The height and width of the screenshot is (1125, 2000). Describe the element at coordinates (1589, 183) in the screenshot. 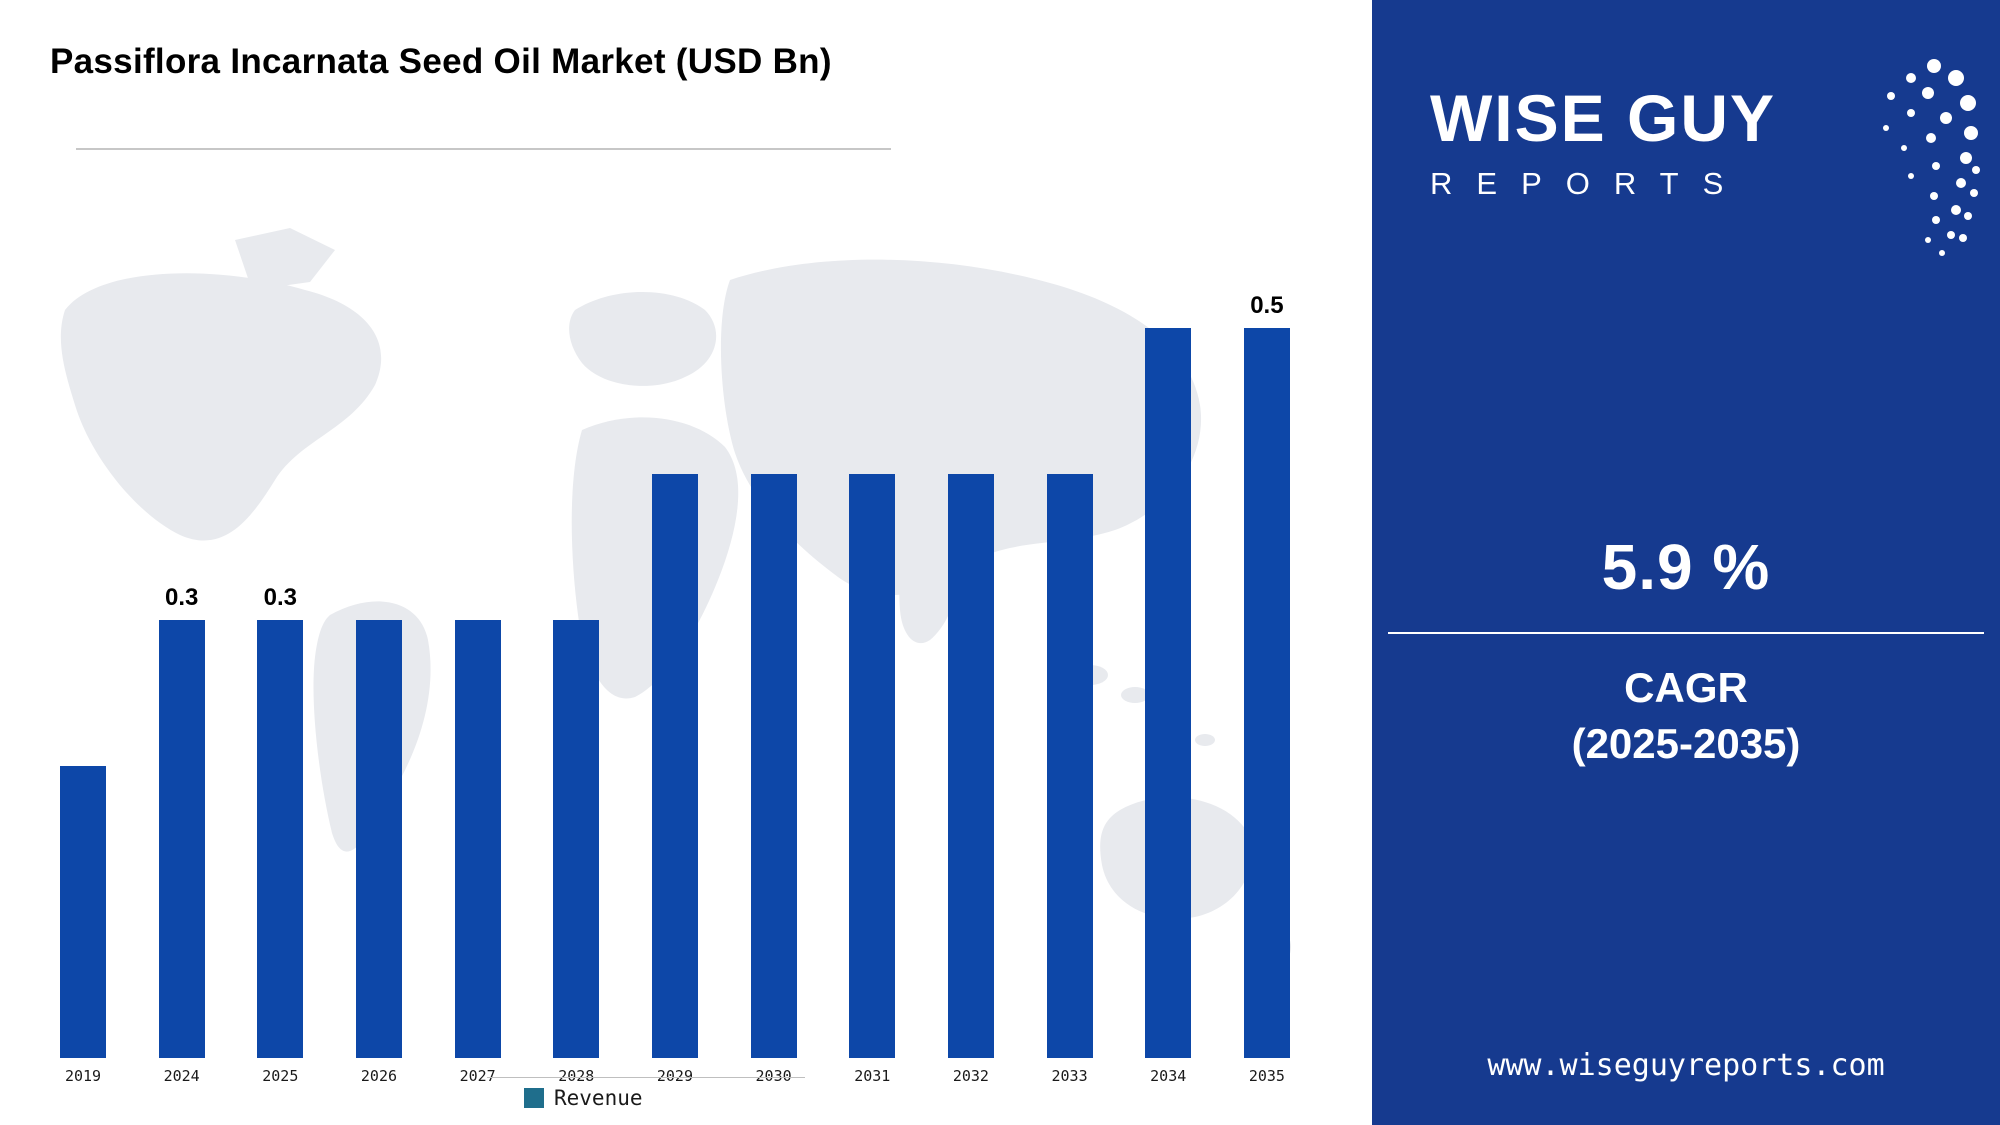

I see `logo-text-line2: REPORTS` at that location.